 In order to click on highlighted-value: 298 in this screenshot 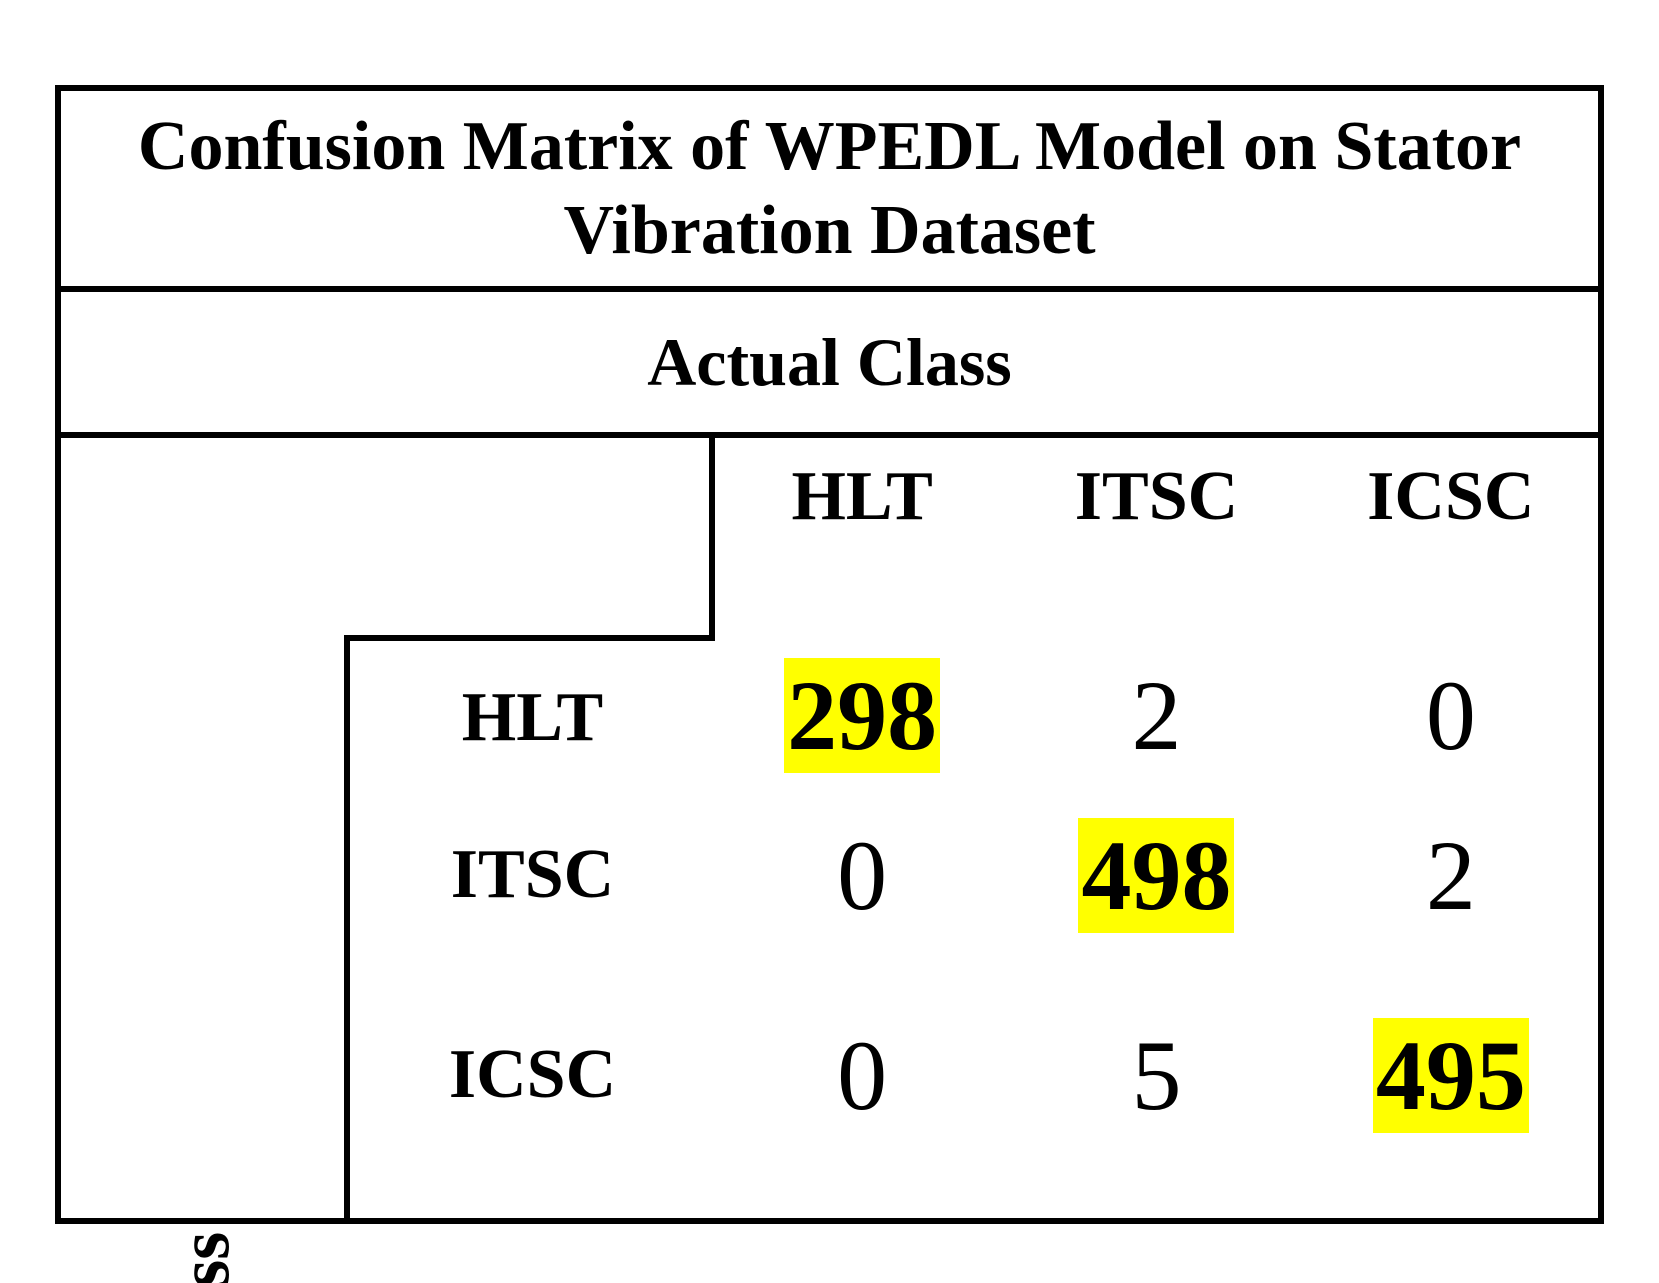, I will do `click(862, 715)`.